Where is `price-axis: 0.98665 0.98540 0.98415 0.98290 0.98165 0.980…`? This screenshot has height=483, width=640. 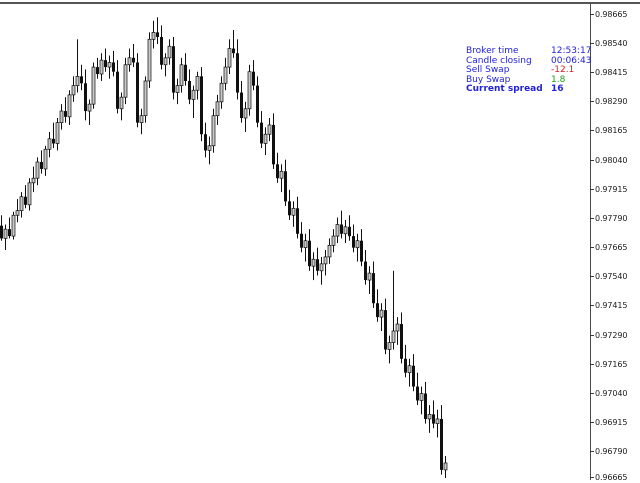 price-axis: 0.98665 0.98540 0.98415 0.98290 0.98165 0.980… is located at coordinates (615, 241).